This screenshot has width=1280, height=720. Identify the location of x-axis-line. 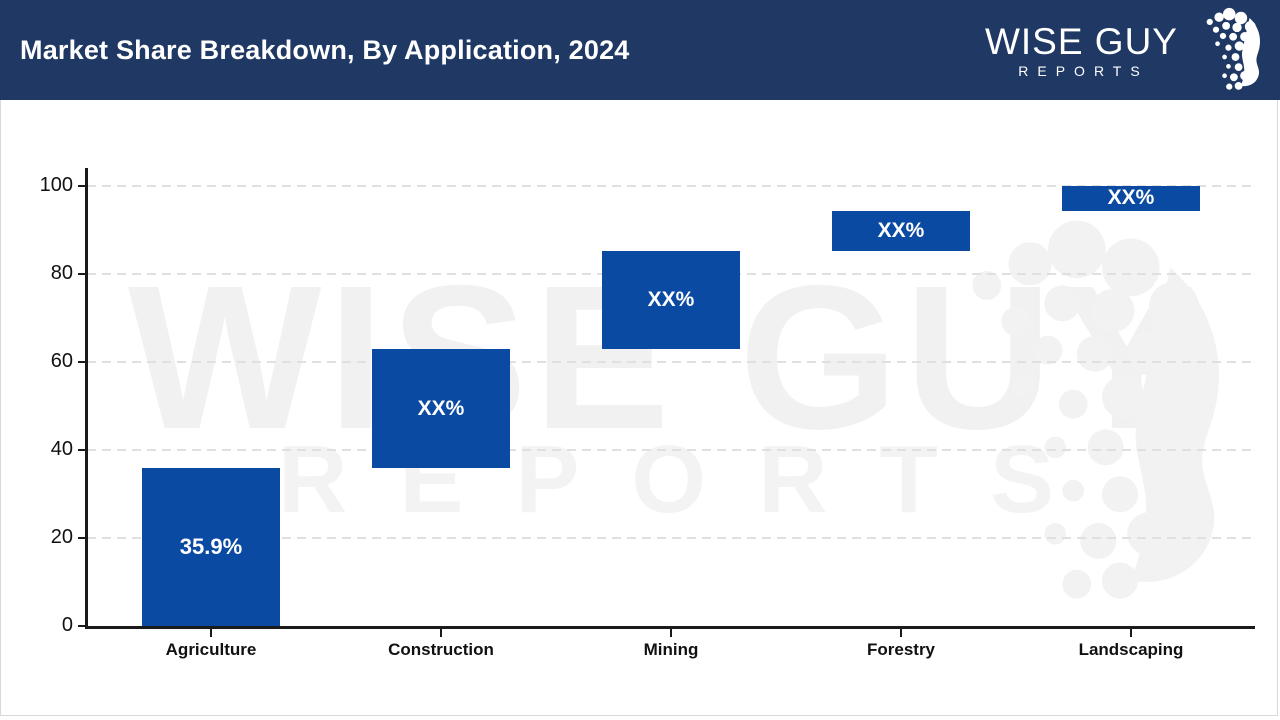
(670, 627).